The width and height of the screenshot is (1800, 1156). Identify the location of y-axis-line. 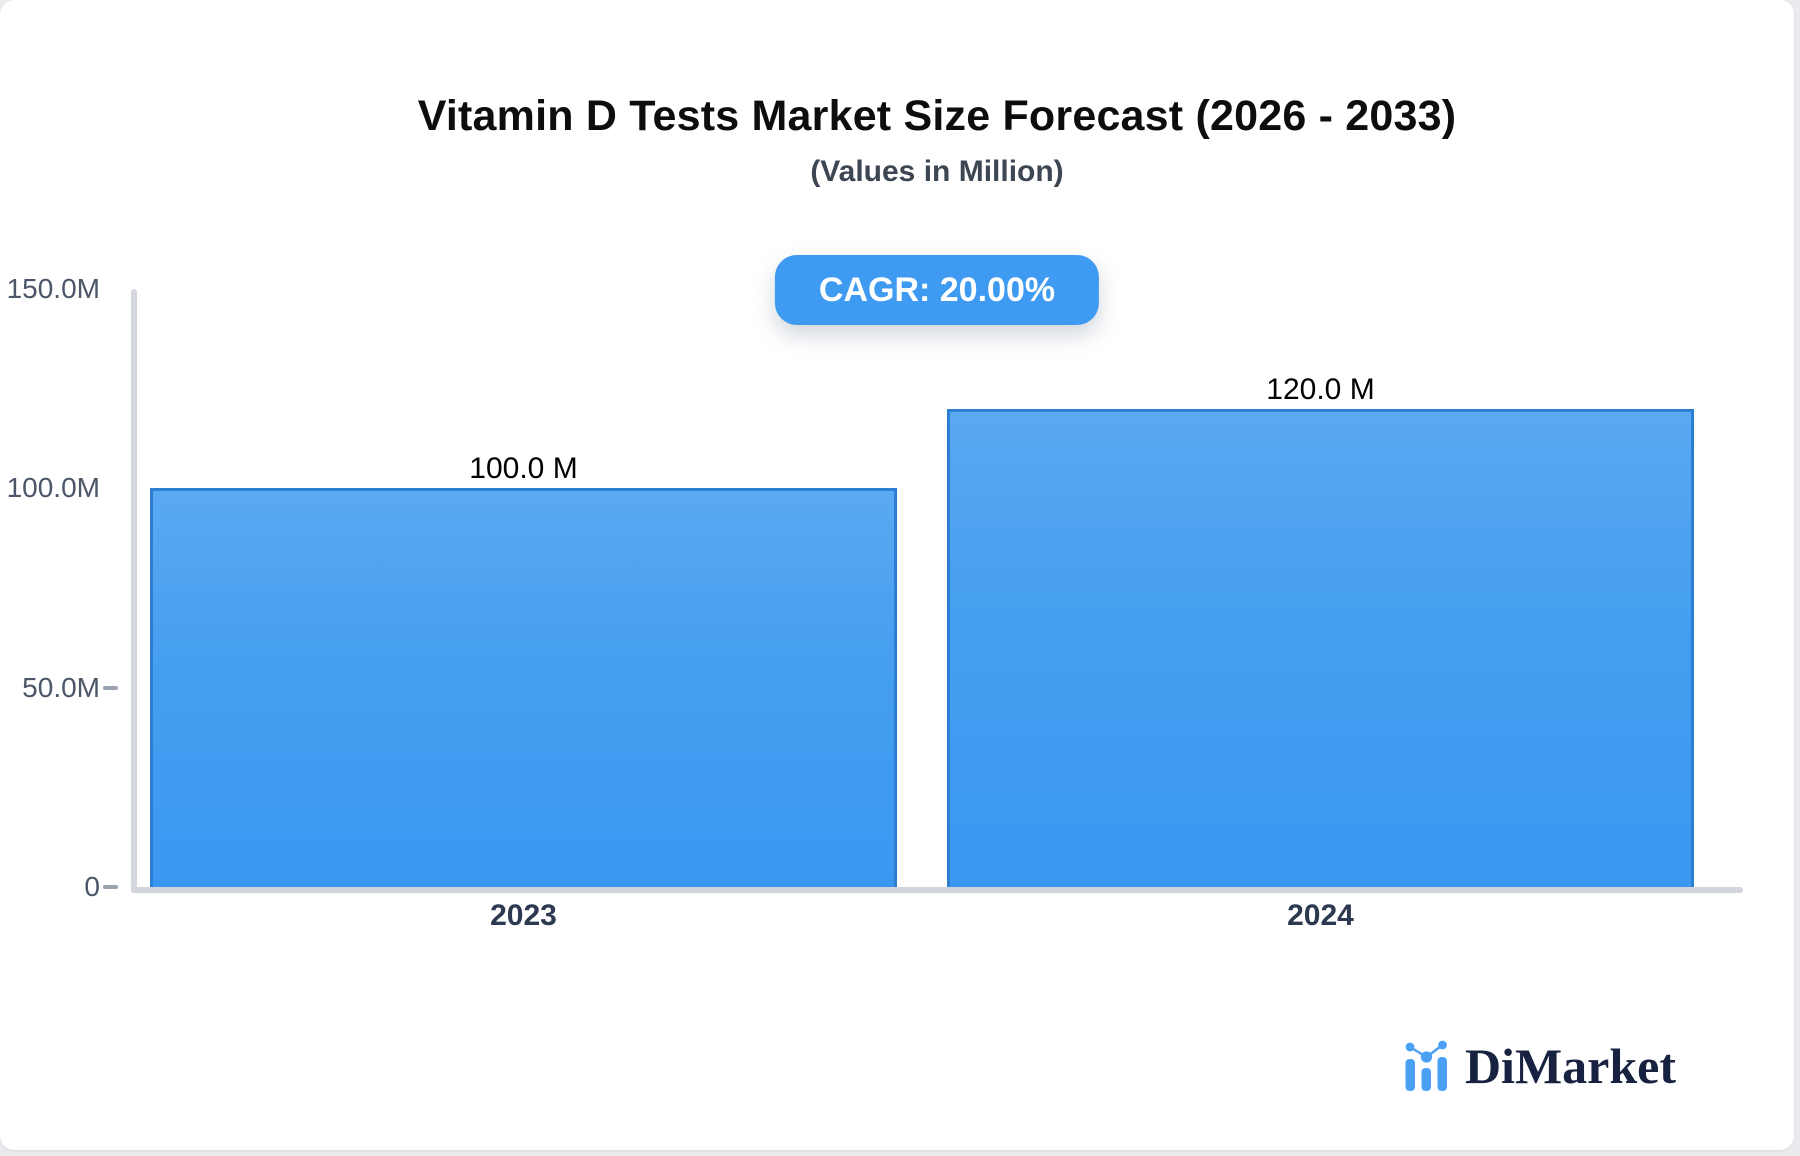
(134, 591).